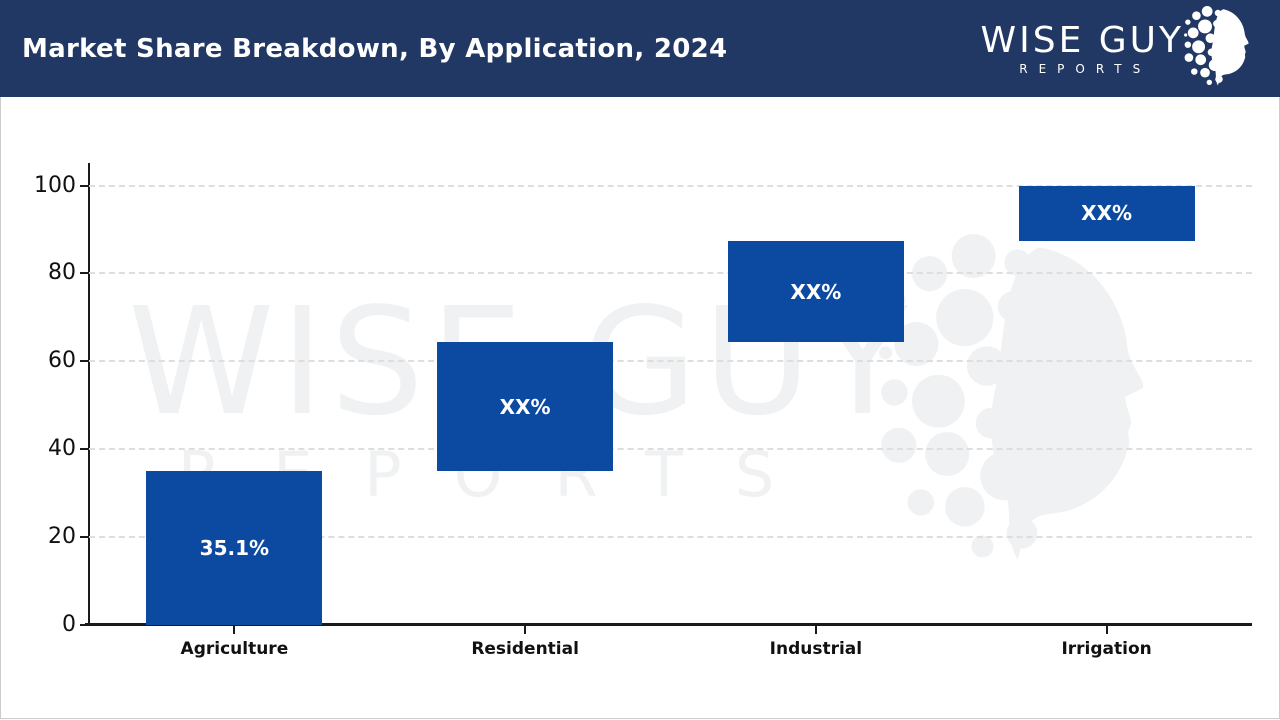 The width and height of the screenshot is (1280, 720). I want to click on y-tick-label: 0, so click(69, 624).